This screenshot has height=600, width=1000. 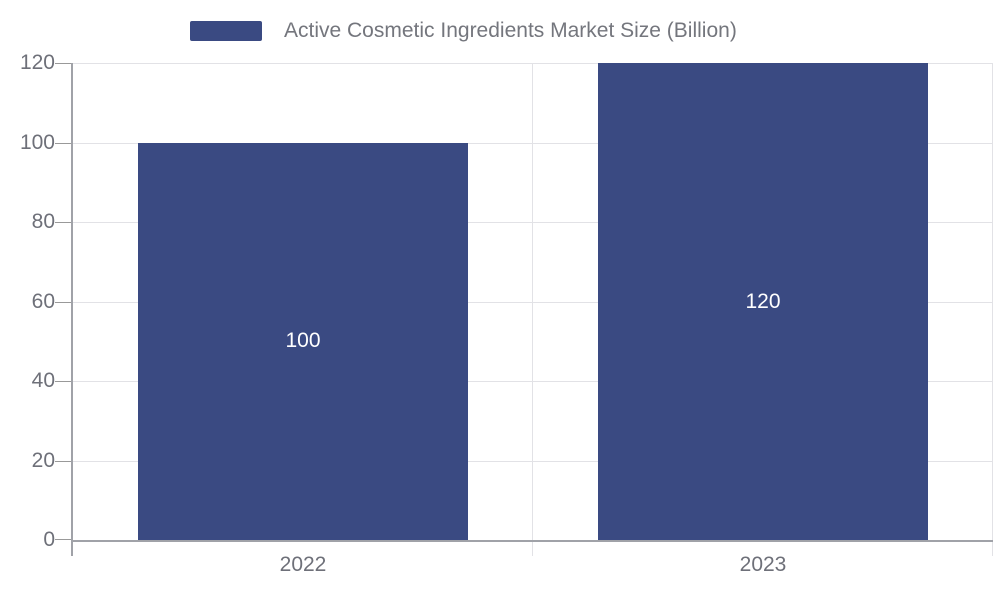 What do you see at coordinates (43, 301) in the screenshot?
I see `y-axis-label: 60` at bounding box center [43, 301].